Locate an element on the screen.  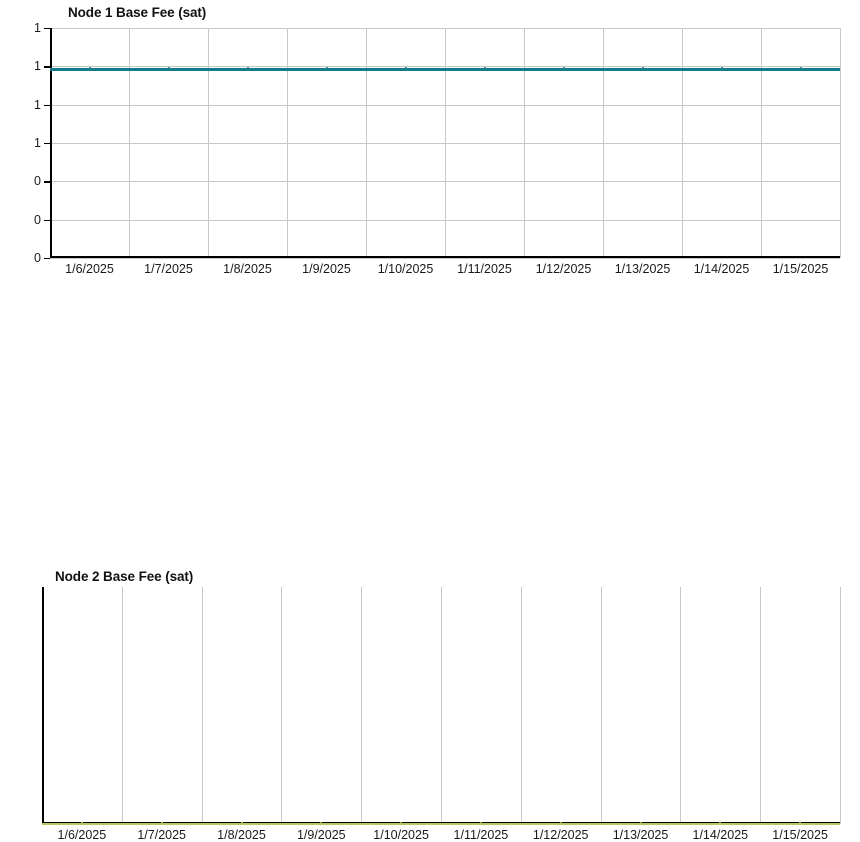
y-axis-node1 is located at coordinates (51, 143).